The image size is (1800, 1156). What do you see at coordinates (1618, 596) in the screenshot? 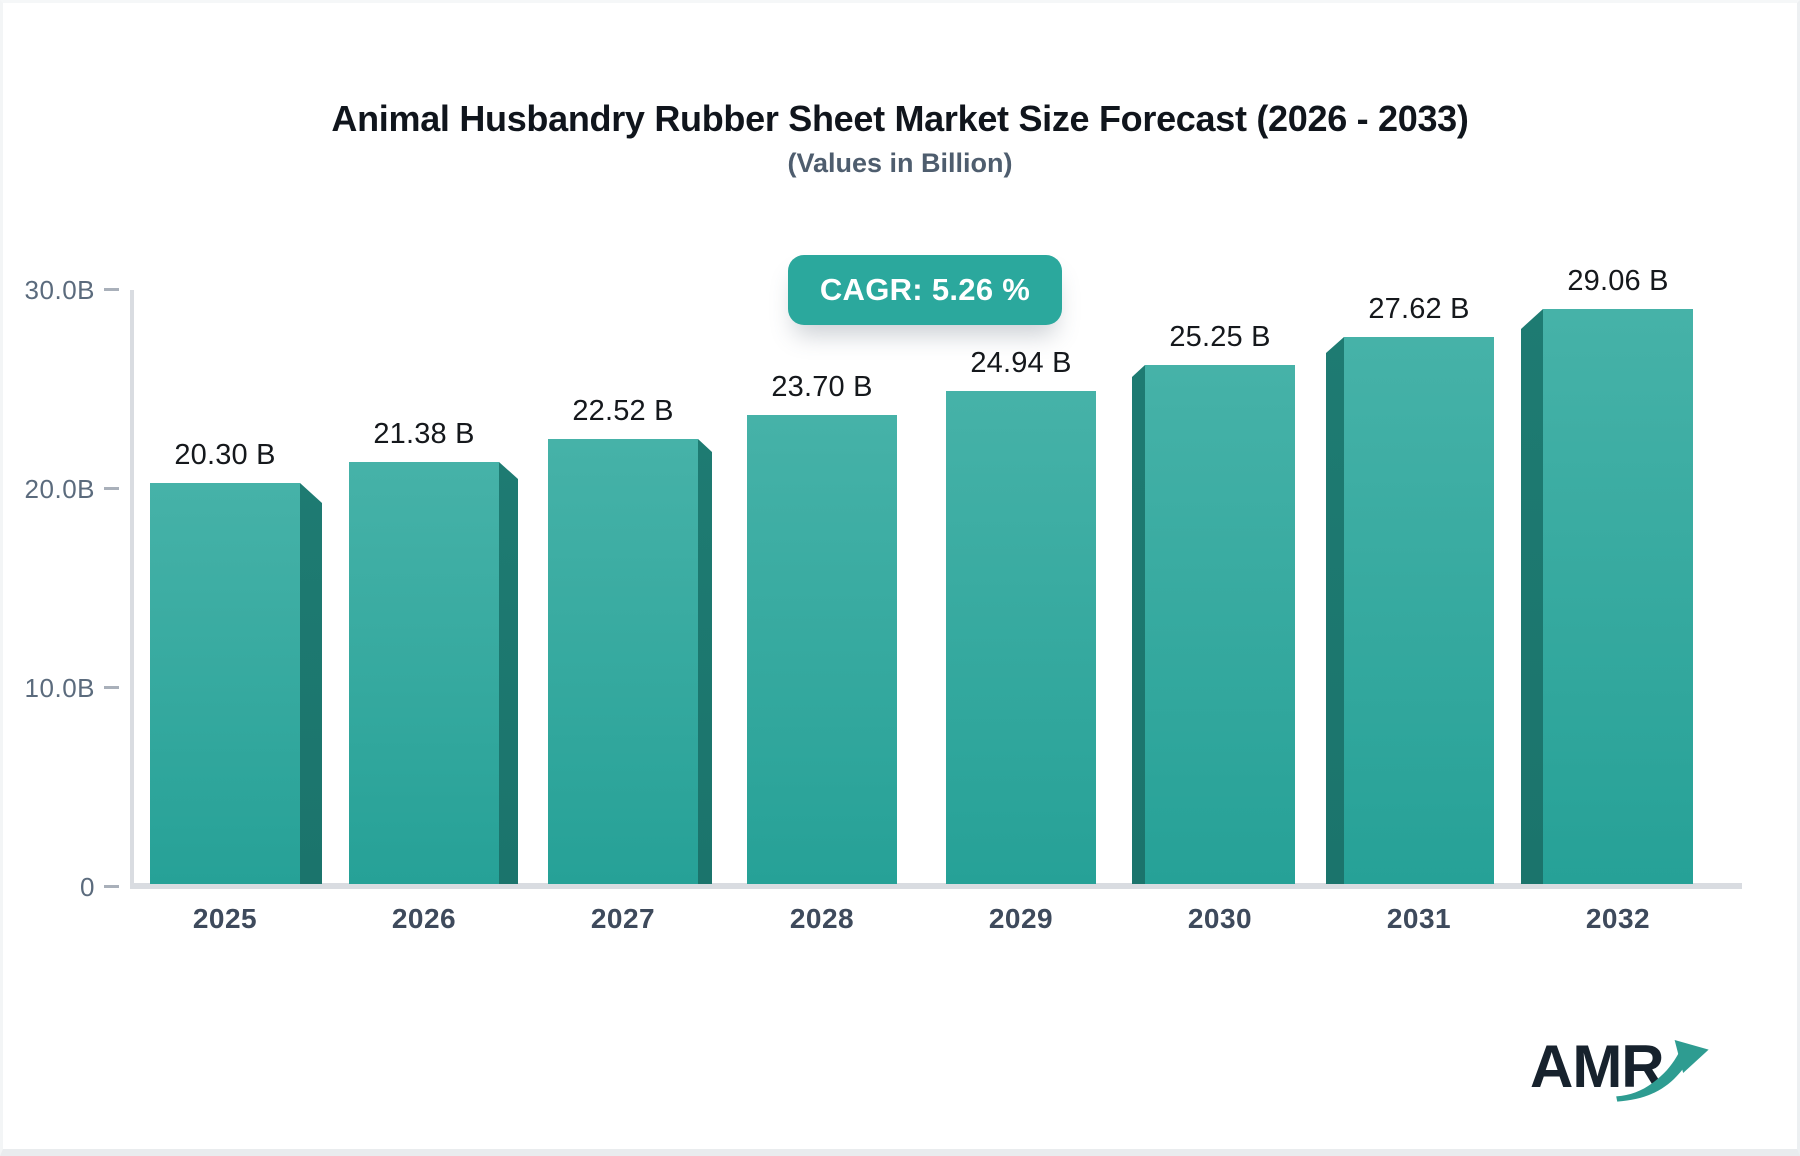
I see `bar-2032` at bounding box center [1618, 596].